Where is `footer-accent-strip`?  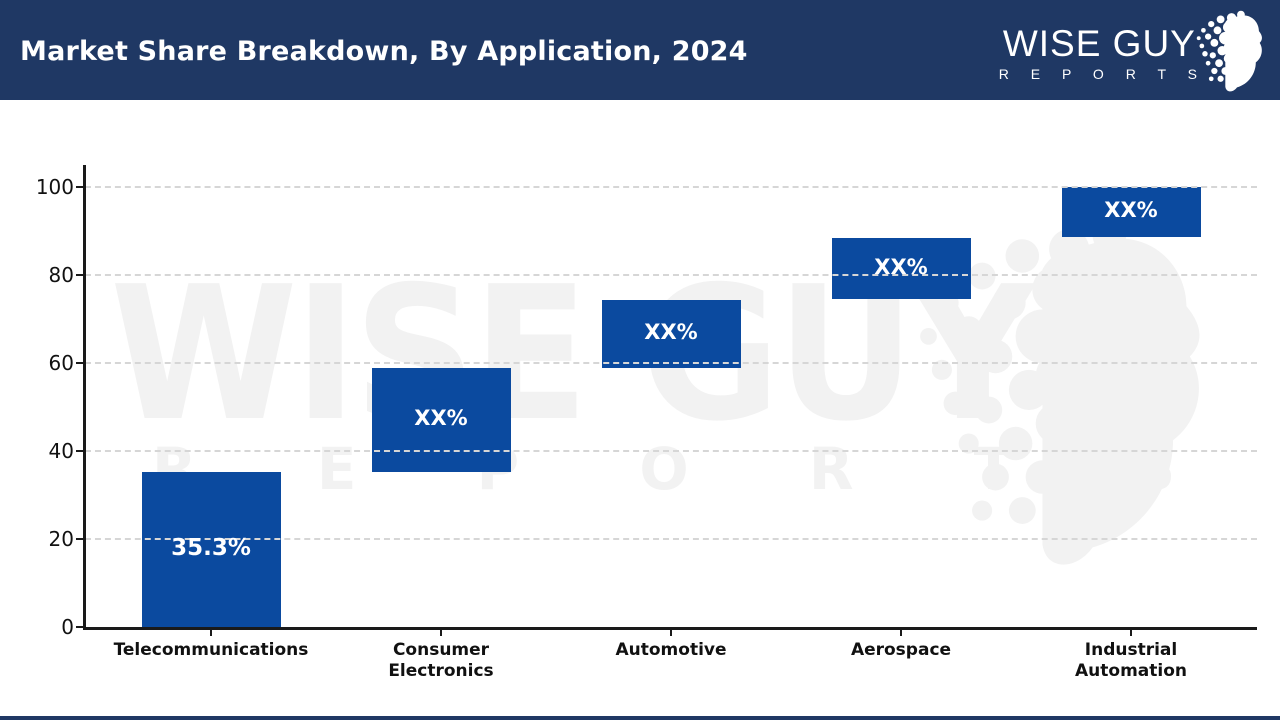 footer-accent-strip is located at coordinates (640, 718).